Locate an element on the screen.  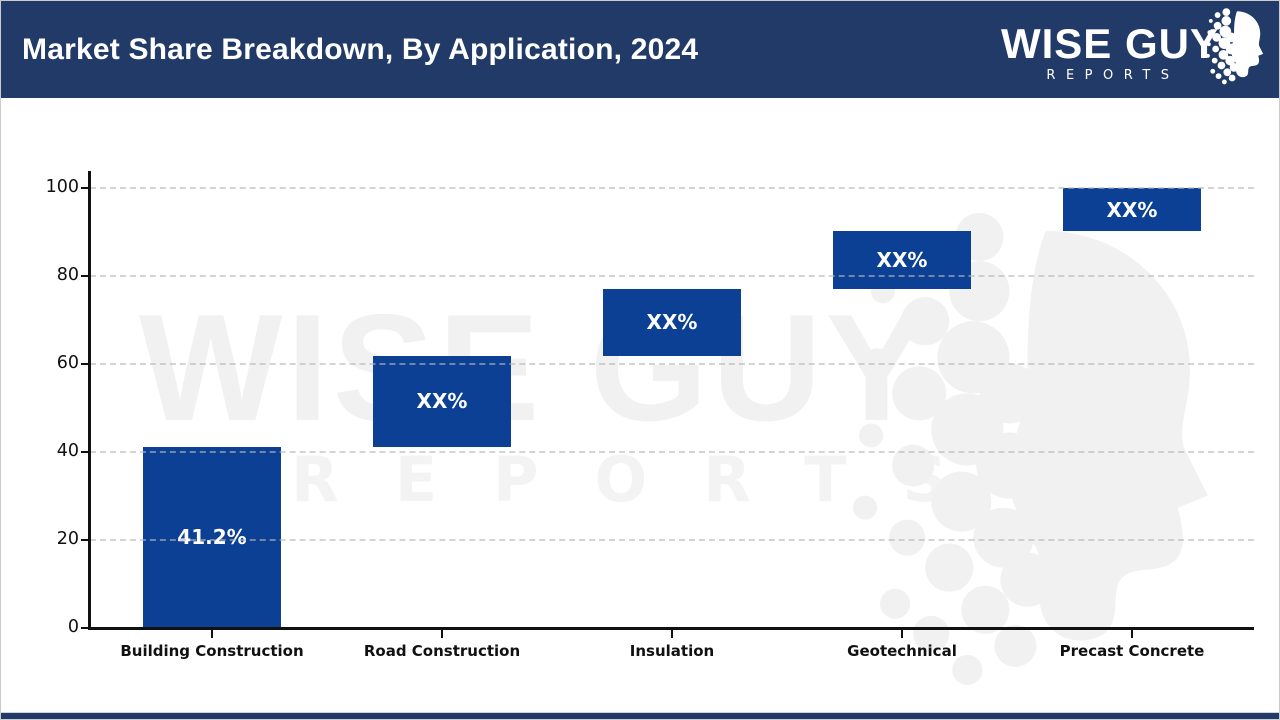
bar-insulation: XX% is located at coordinates (672, 322).